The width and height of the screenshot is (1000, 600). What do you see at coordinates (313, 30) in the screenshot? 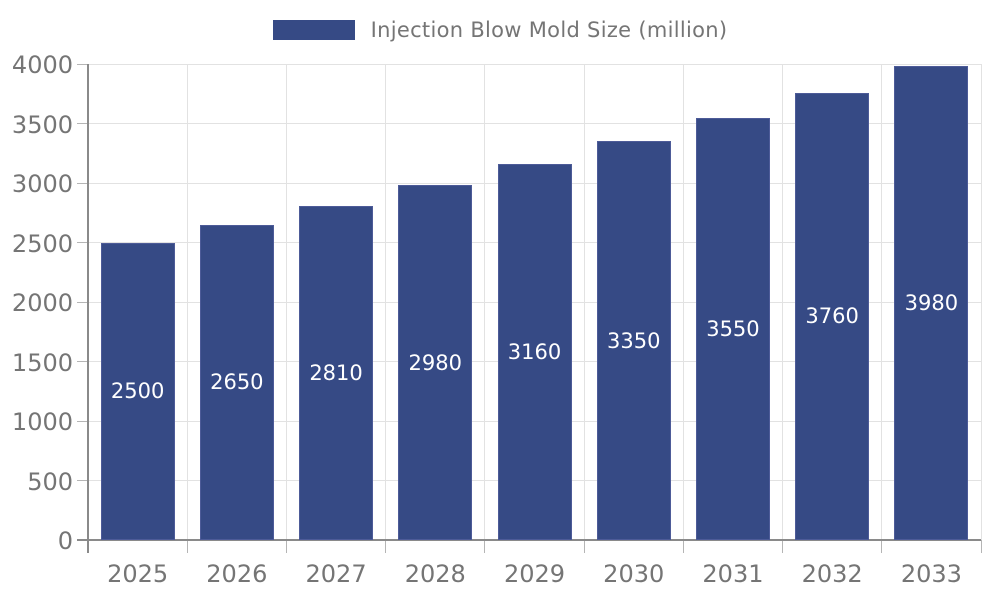
I see `legend-swatch` at bounding box center [313, 30].